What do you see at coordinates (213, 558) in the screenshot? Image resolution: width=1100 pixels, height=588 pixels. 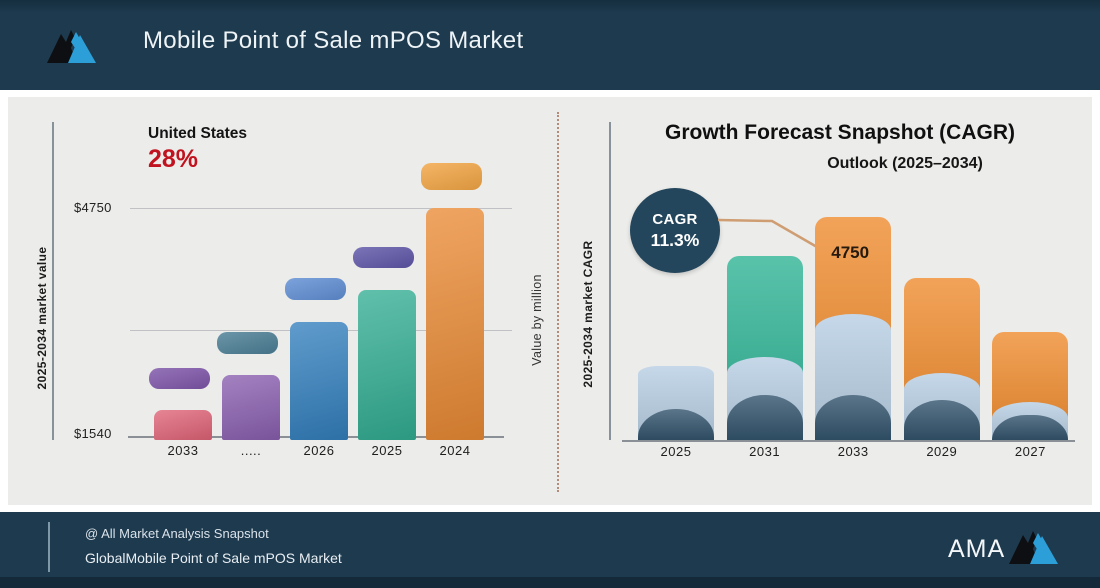 I see `footer-report-name: GlobalMobile Point of Sale mPOS Market` at bounding box center [213, 558].